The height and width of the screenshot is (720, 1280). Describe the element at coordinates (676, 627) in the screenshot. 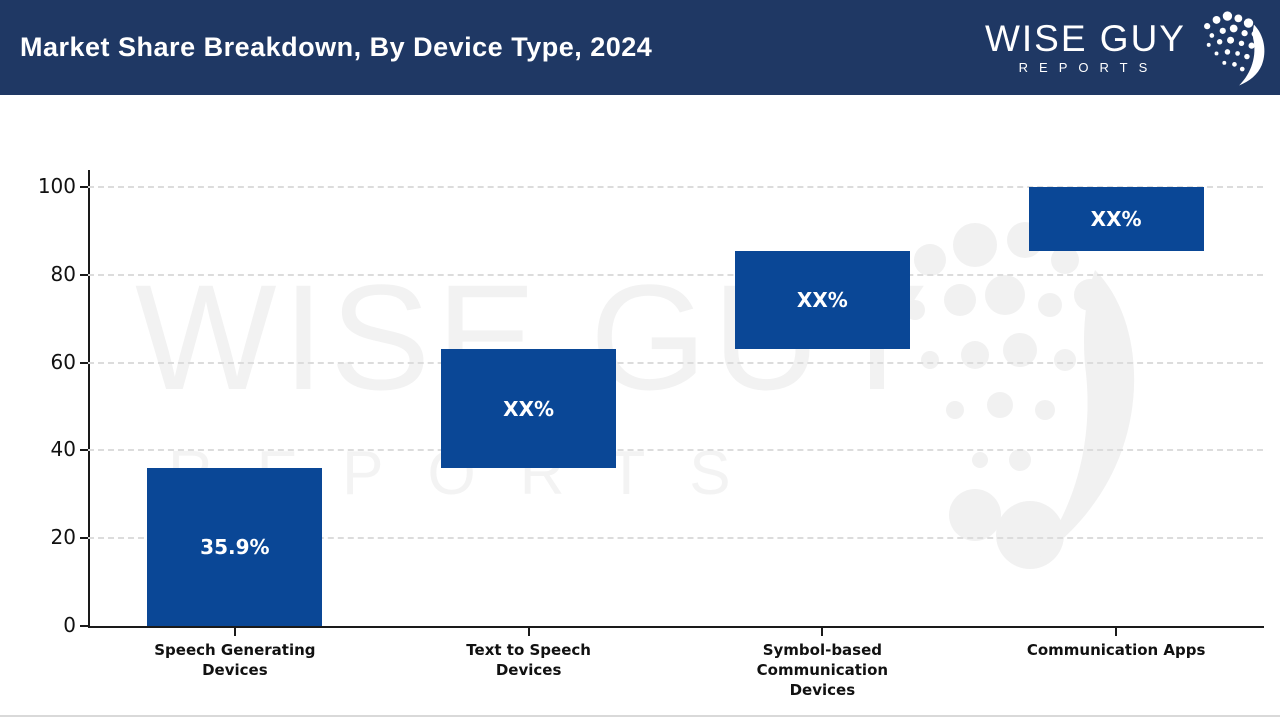

I see `x-axis-line` at that location.